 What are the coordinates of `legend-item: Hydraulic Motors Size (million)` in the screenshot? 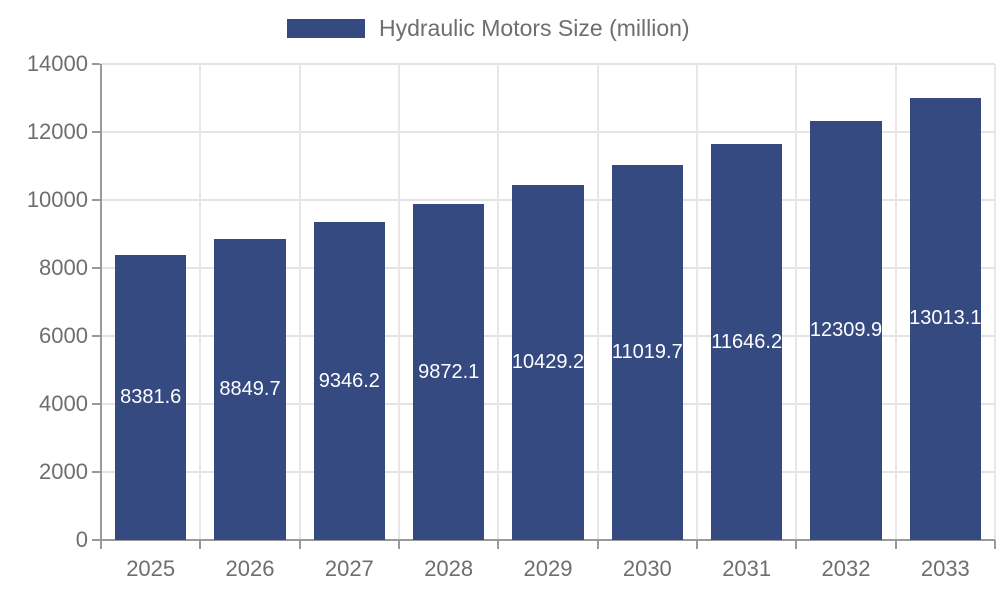 It's located at (488, 28).